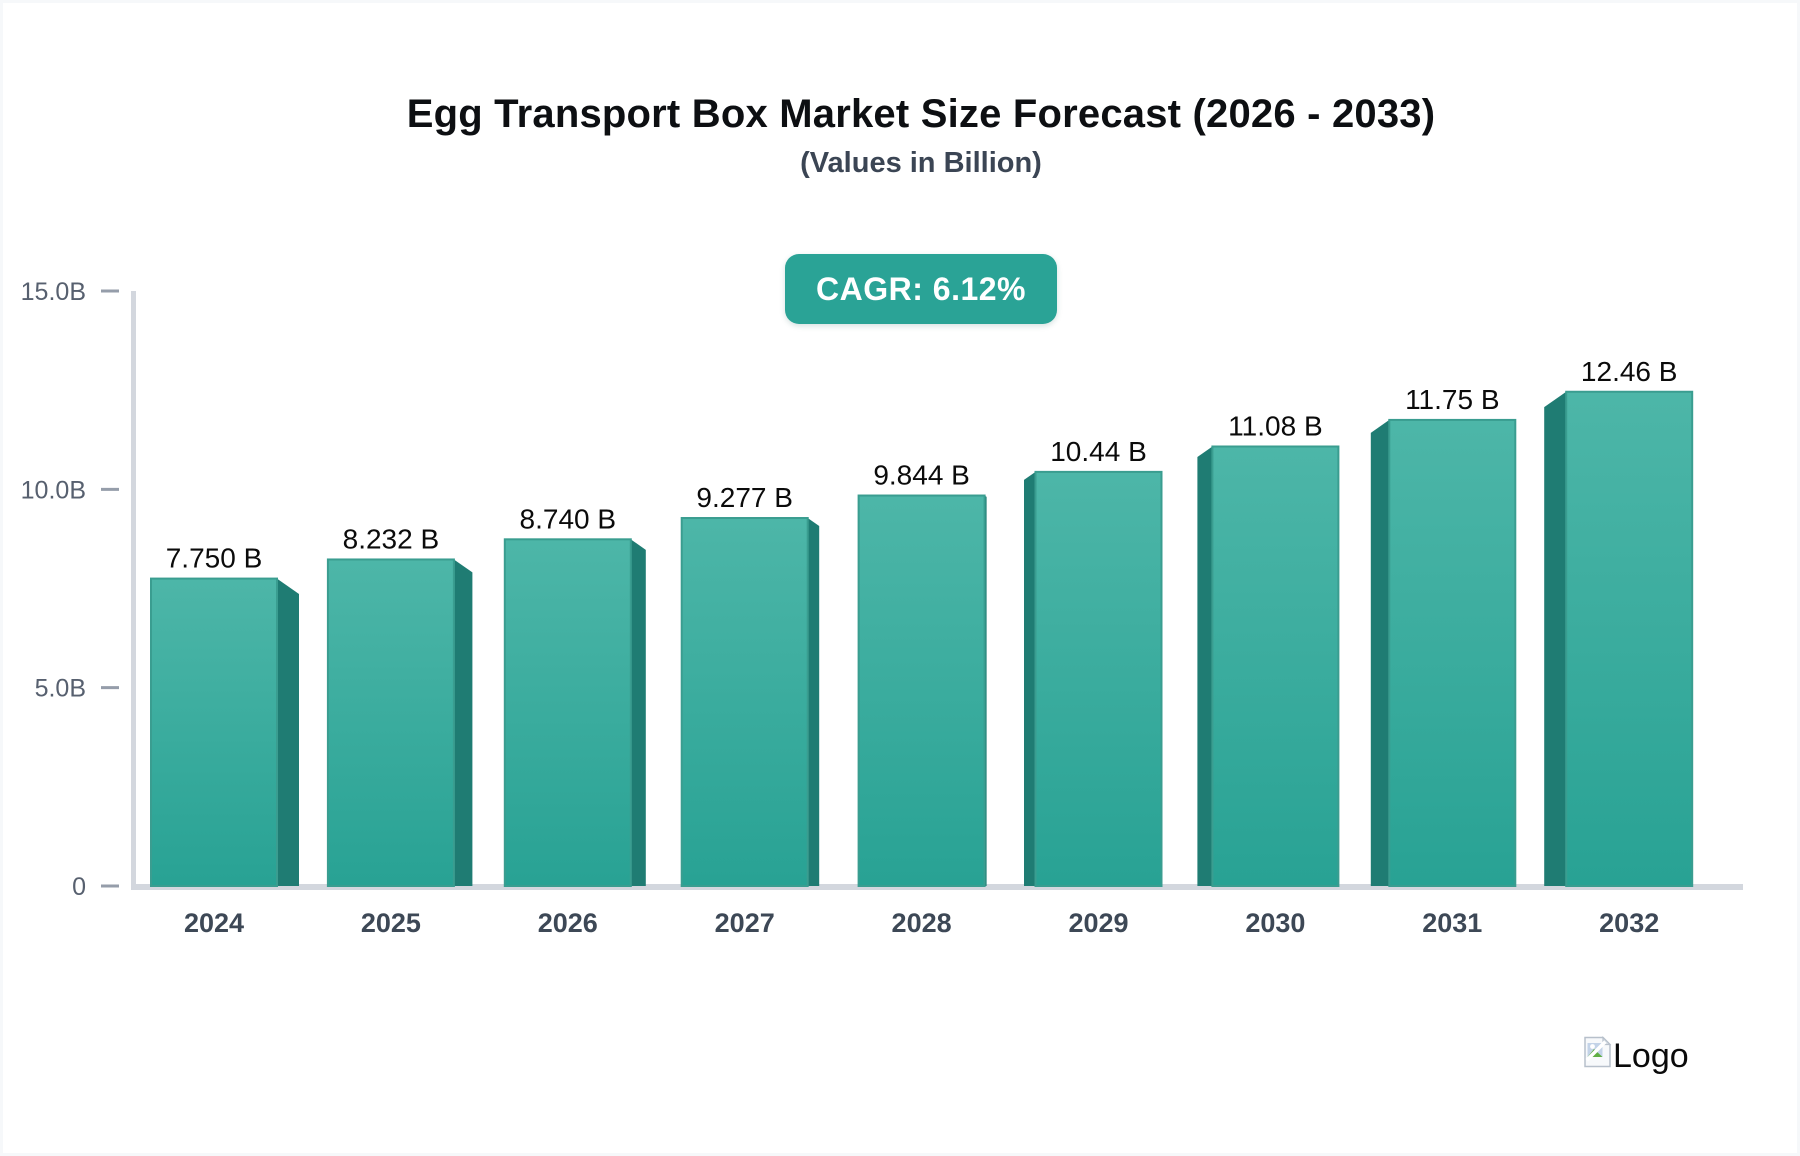 This screenshot has height=1156, width=1800. I want to click on cagr-badge-row: CAGR: 6.12%, so click(921, 289).